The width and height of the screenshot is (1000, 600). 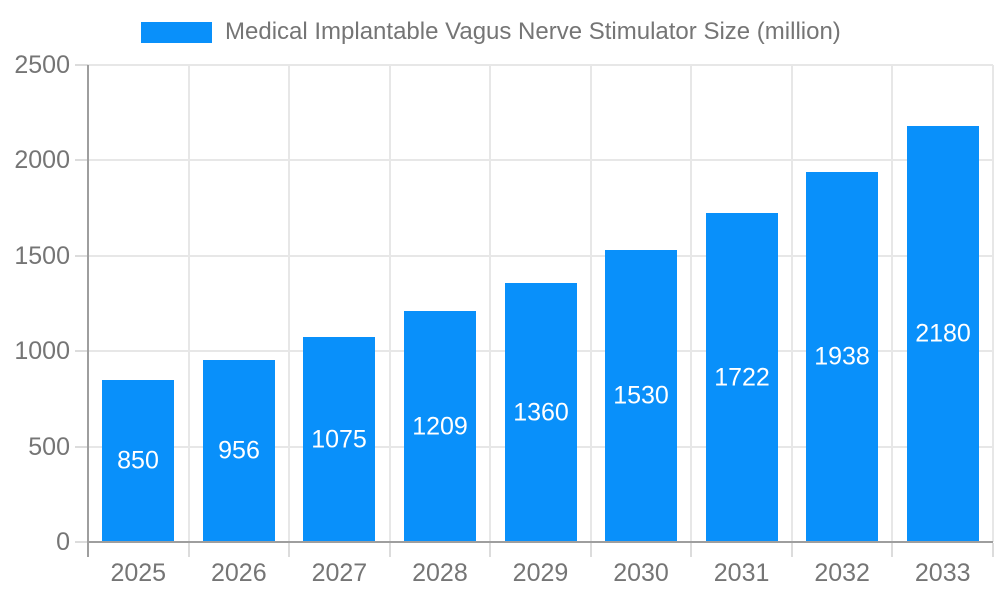 I want to click on x-tick-label-2028: 2028, so click(x=440, y=573).